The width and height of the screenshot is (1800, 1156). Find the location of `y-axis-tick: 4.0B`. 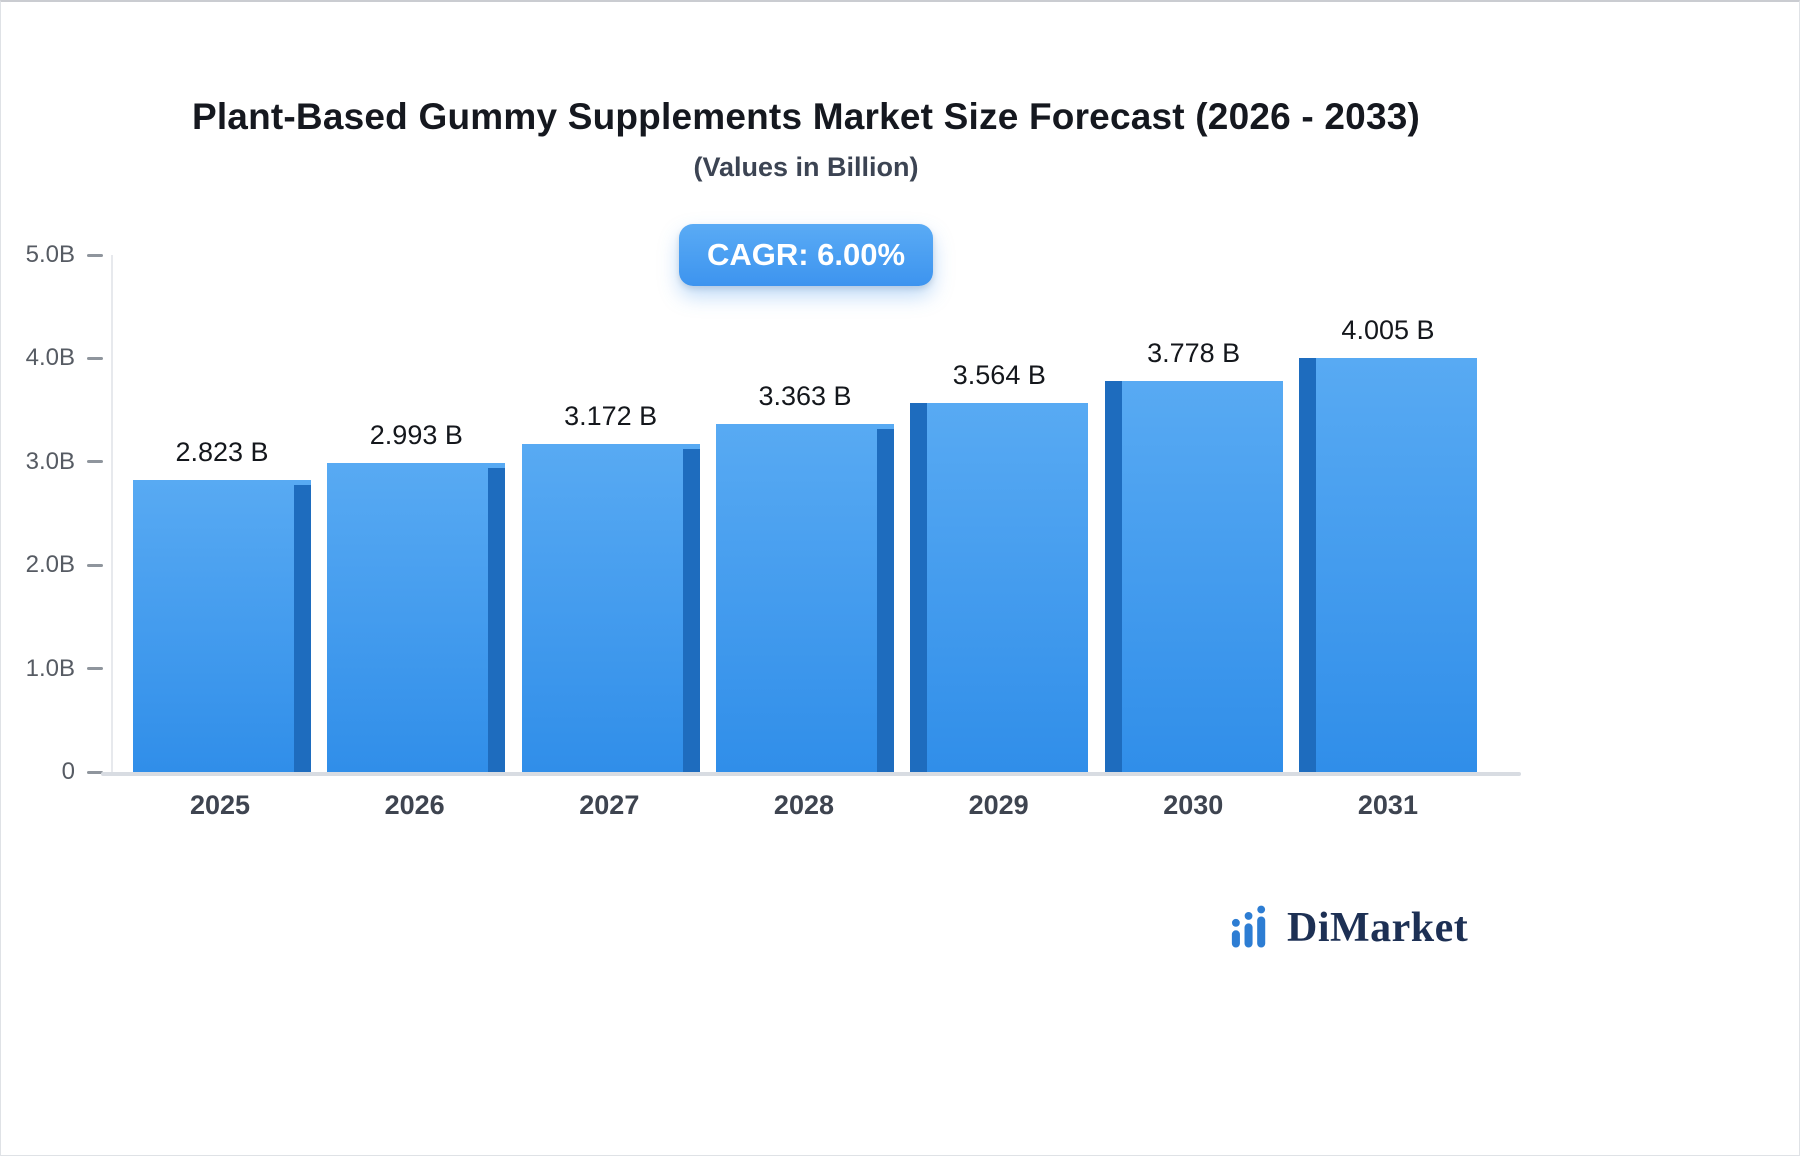

y-axis-tick: 4.0B is located at coordinates (64, 358).